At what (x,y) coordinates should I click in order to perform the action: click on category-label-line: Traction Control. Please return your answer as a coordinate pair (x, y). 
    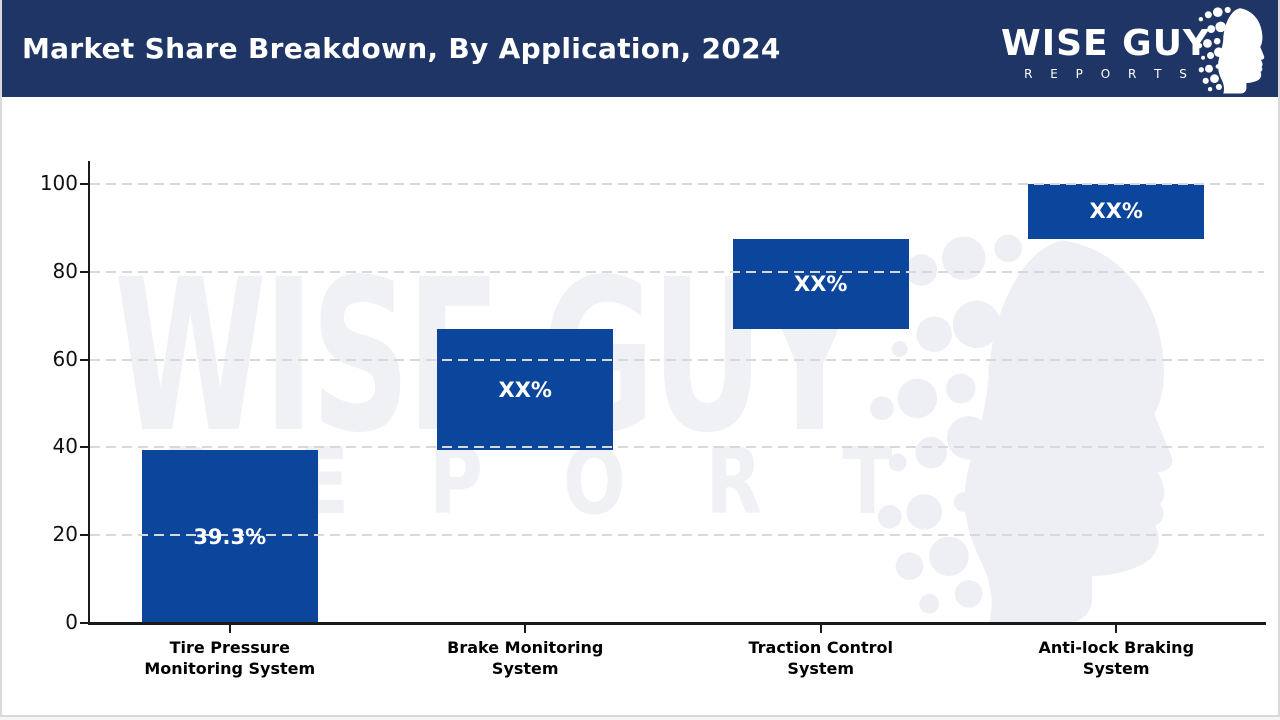
    Looking at the image, I should click on (821, 647).